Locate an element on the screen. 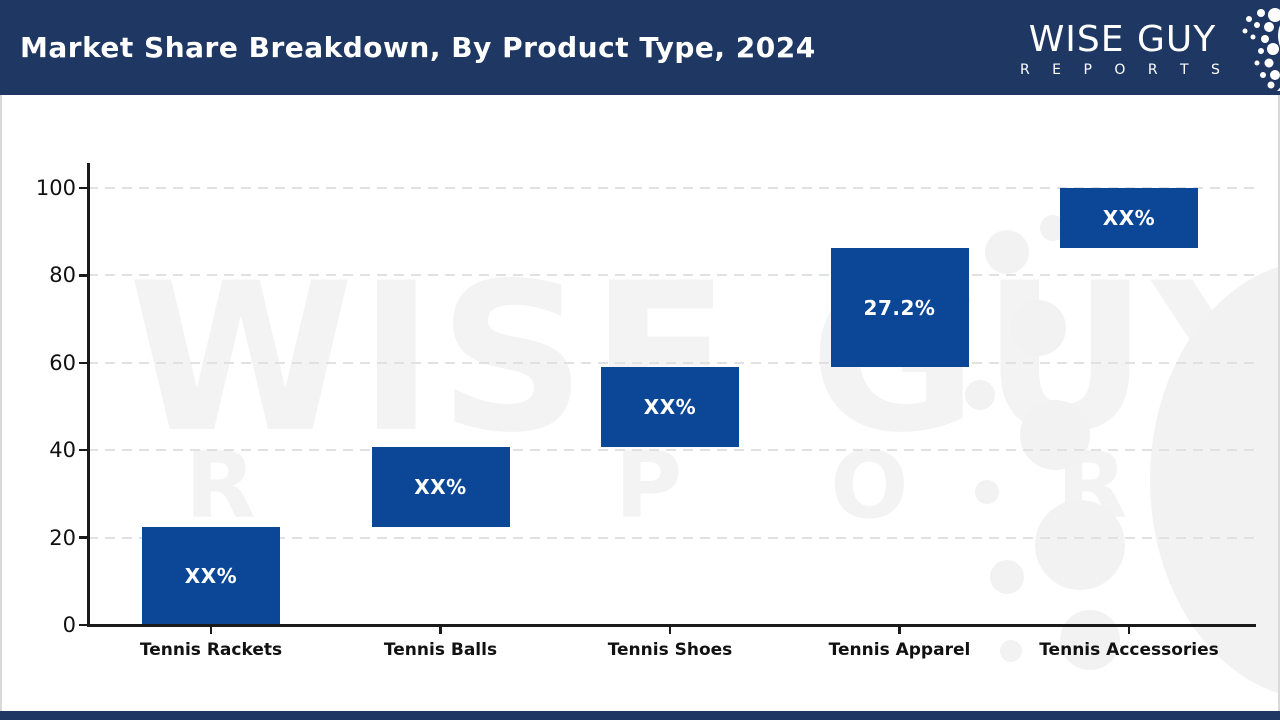 Image resolution: width=1280 pixels, height=720 pixels. y-axis-tick-label: 60 is located at coordinates (62, 362).